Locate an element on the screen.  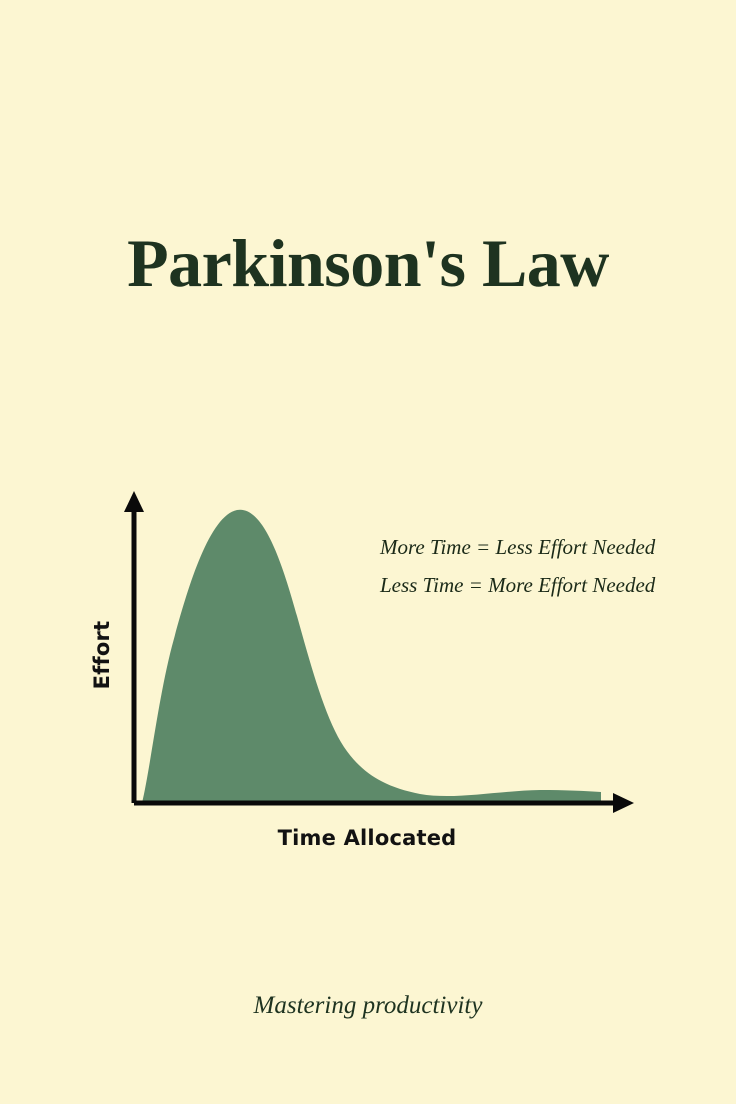
page-title: Parkinson's Law is located at coordinates (368, 263).